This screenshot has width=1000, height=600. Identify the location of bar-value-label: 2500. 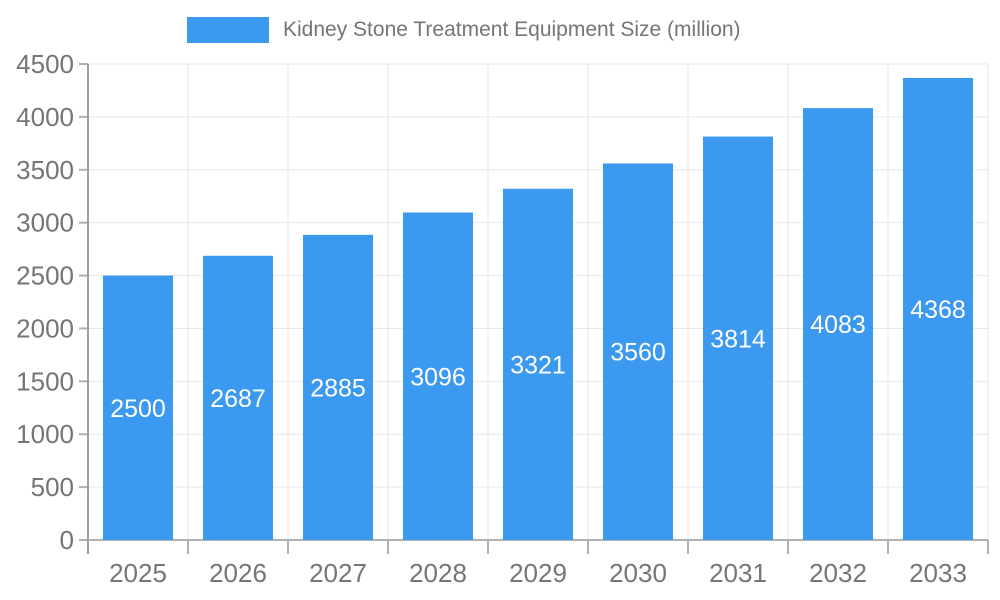
(138, 409).